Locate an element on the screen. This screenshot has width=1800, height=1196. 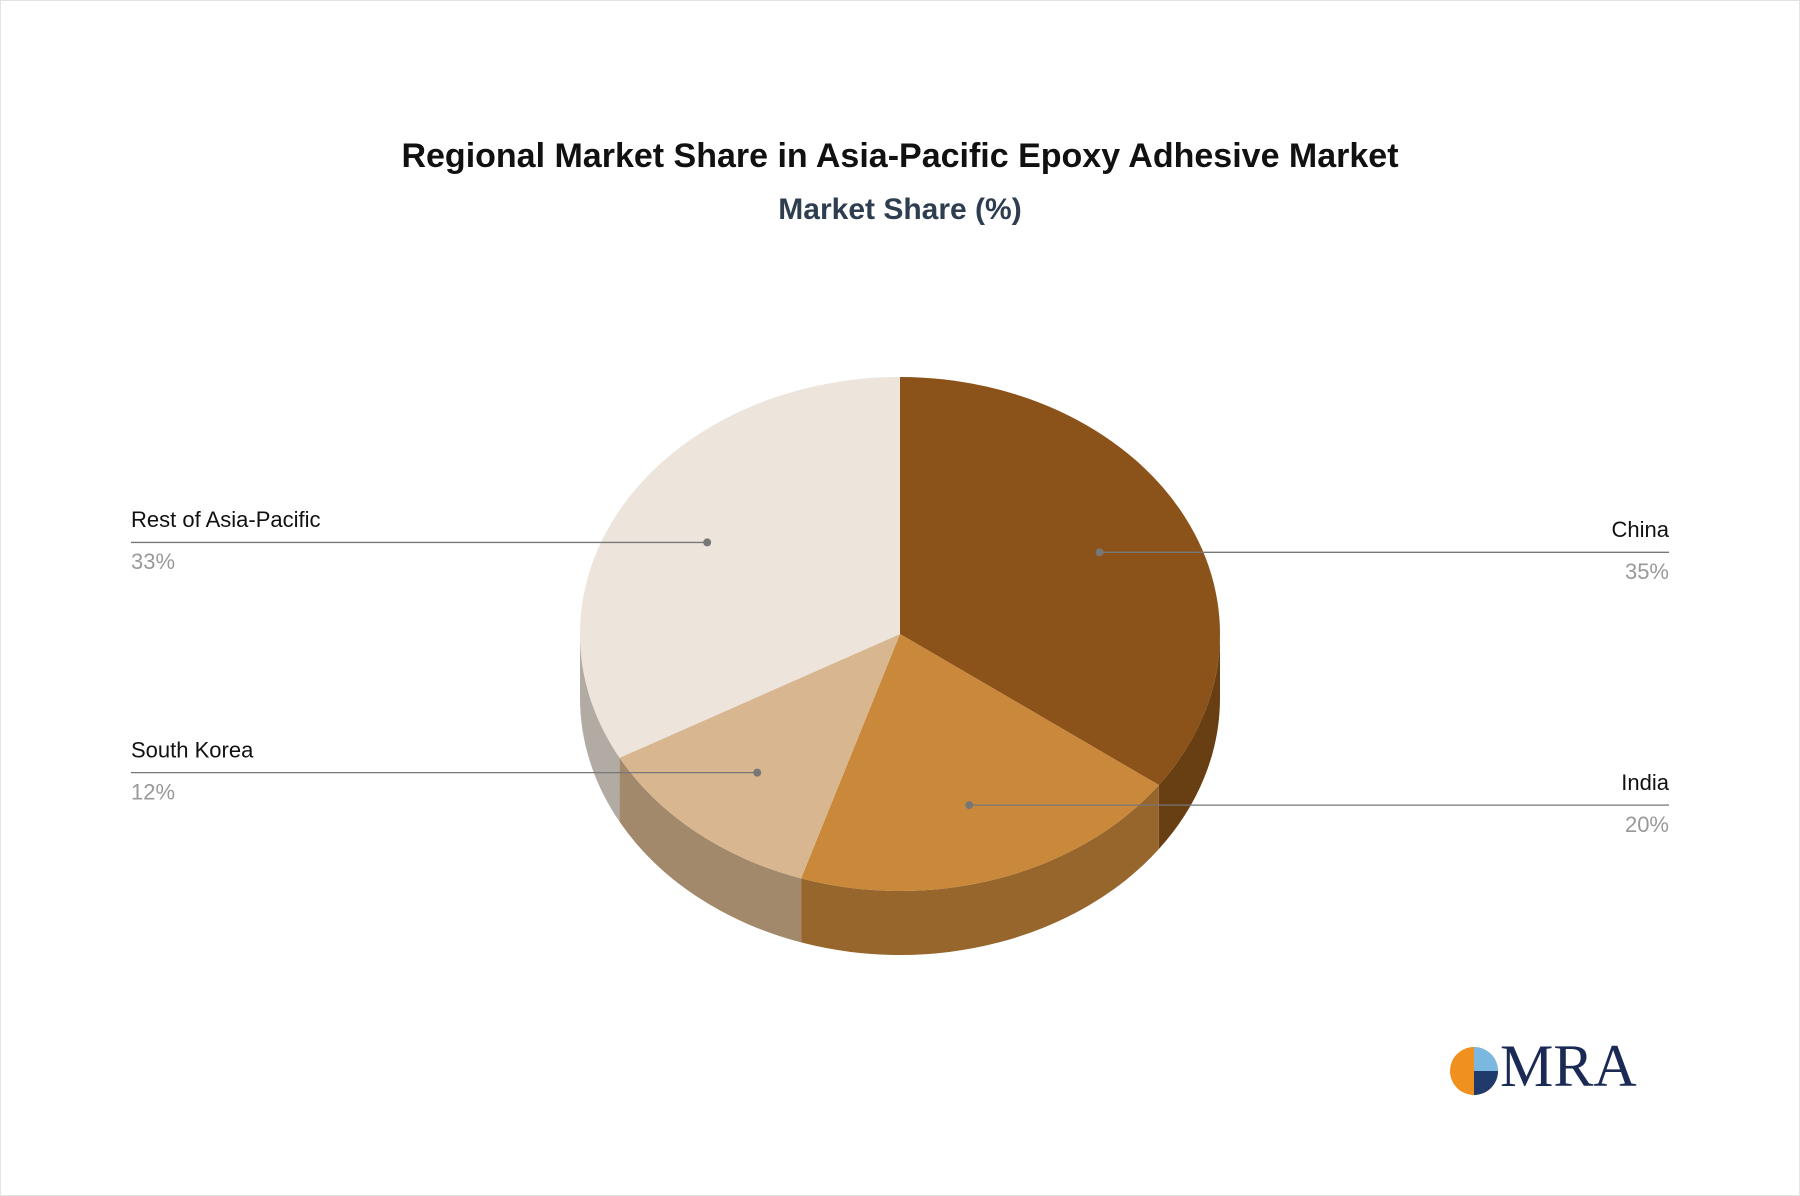
category-label: Rest of Asia-Pacific is located at coordinates (226, 519).